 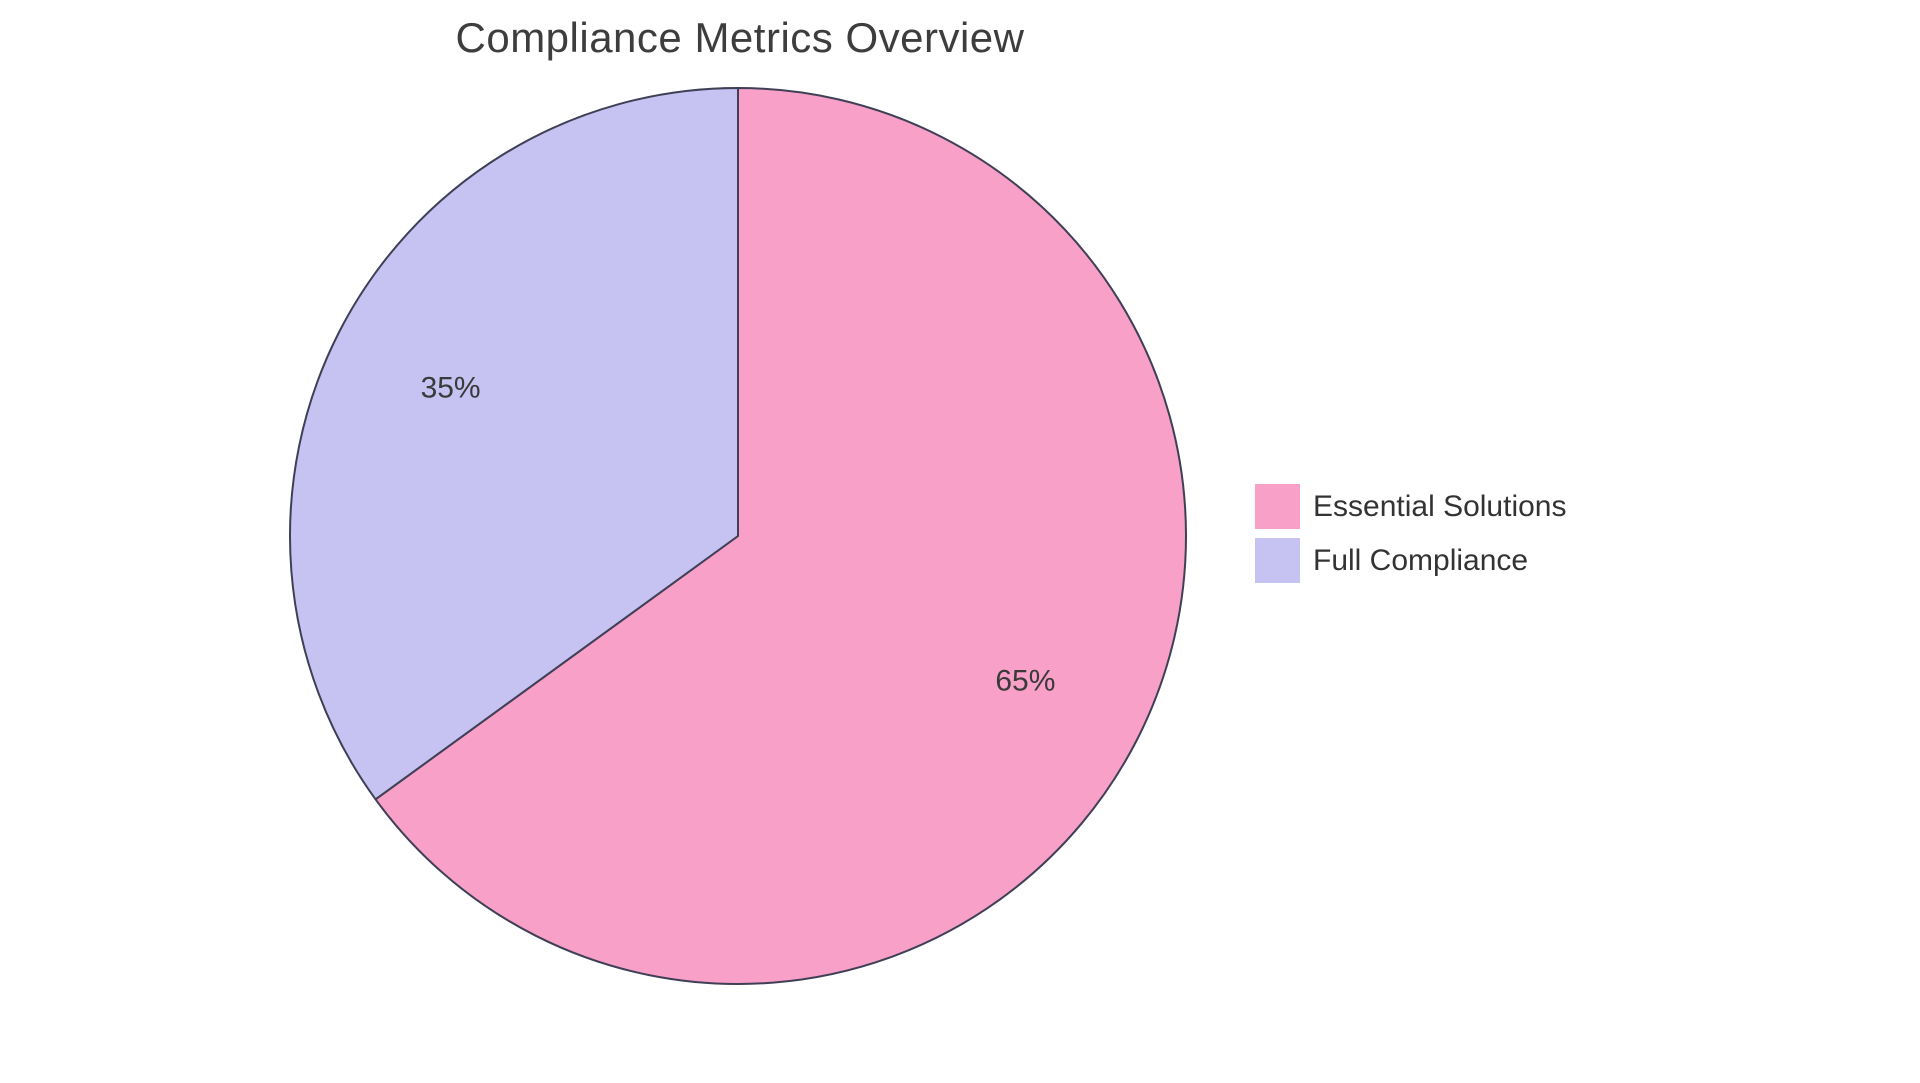 What do you see at coordinates (1421, 560) in the screenshot?
I see `legend-label: Full Compliance` at bounding box center [1421, 560].